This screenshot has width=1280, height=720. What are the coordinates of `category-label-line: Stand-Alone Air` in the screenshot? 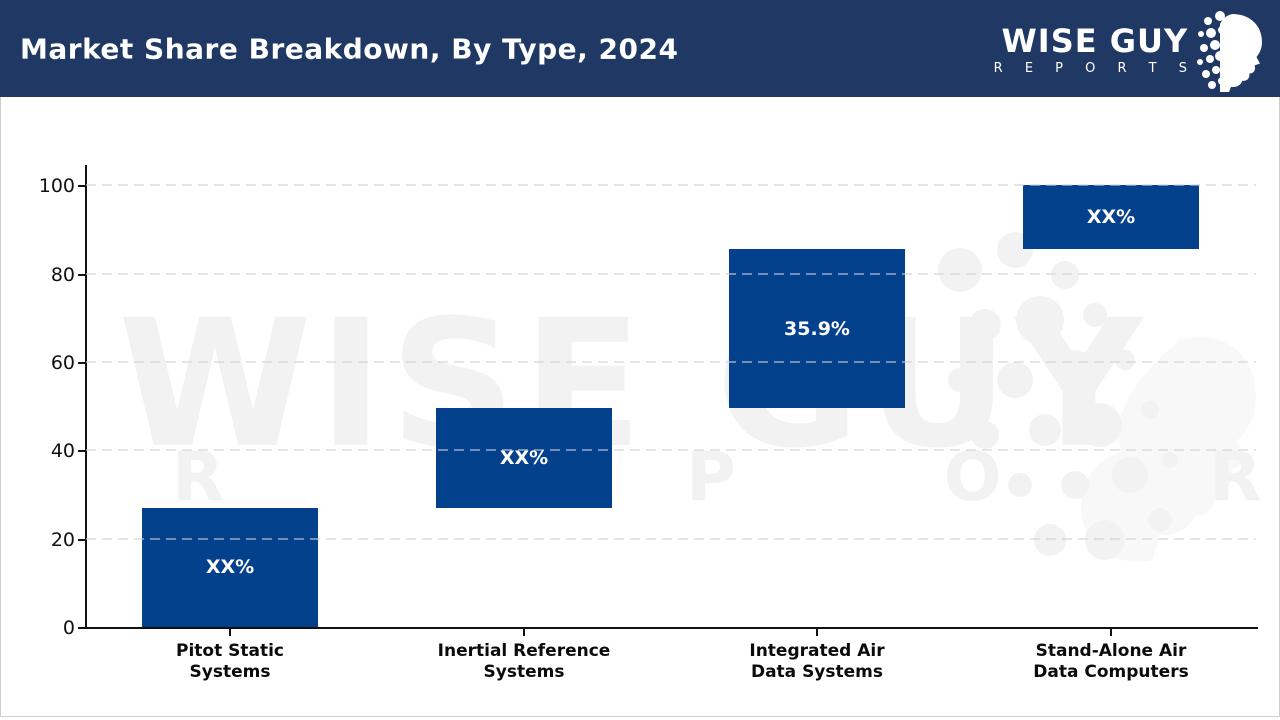 It's located at (1111, 651).